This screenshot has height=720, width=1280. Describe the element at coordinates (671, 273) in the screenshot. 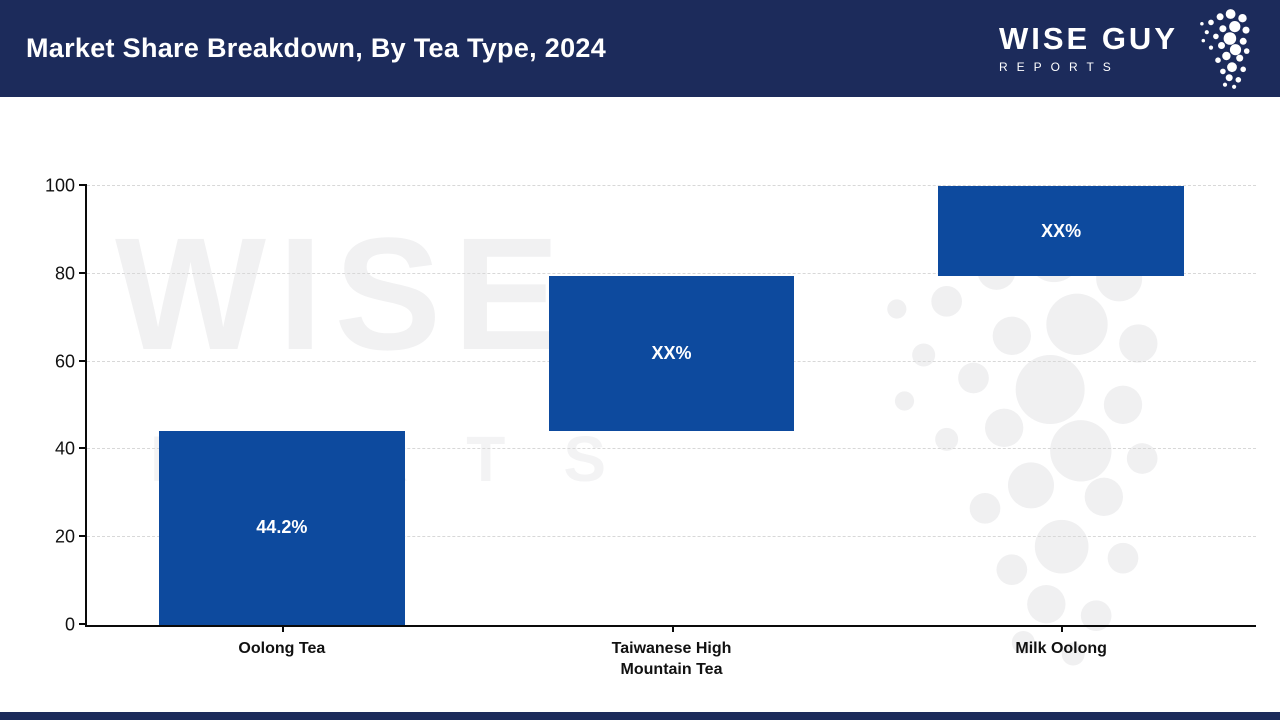

I see `gridline-y80` at that location.